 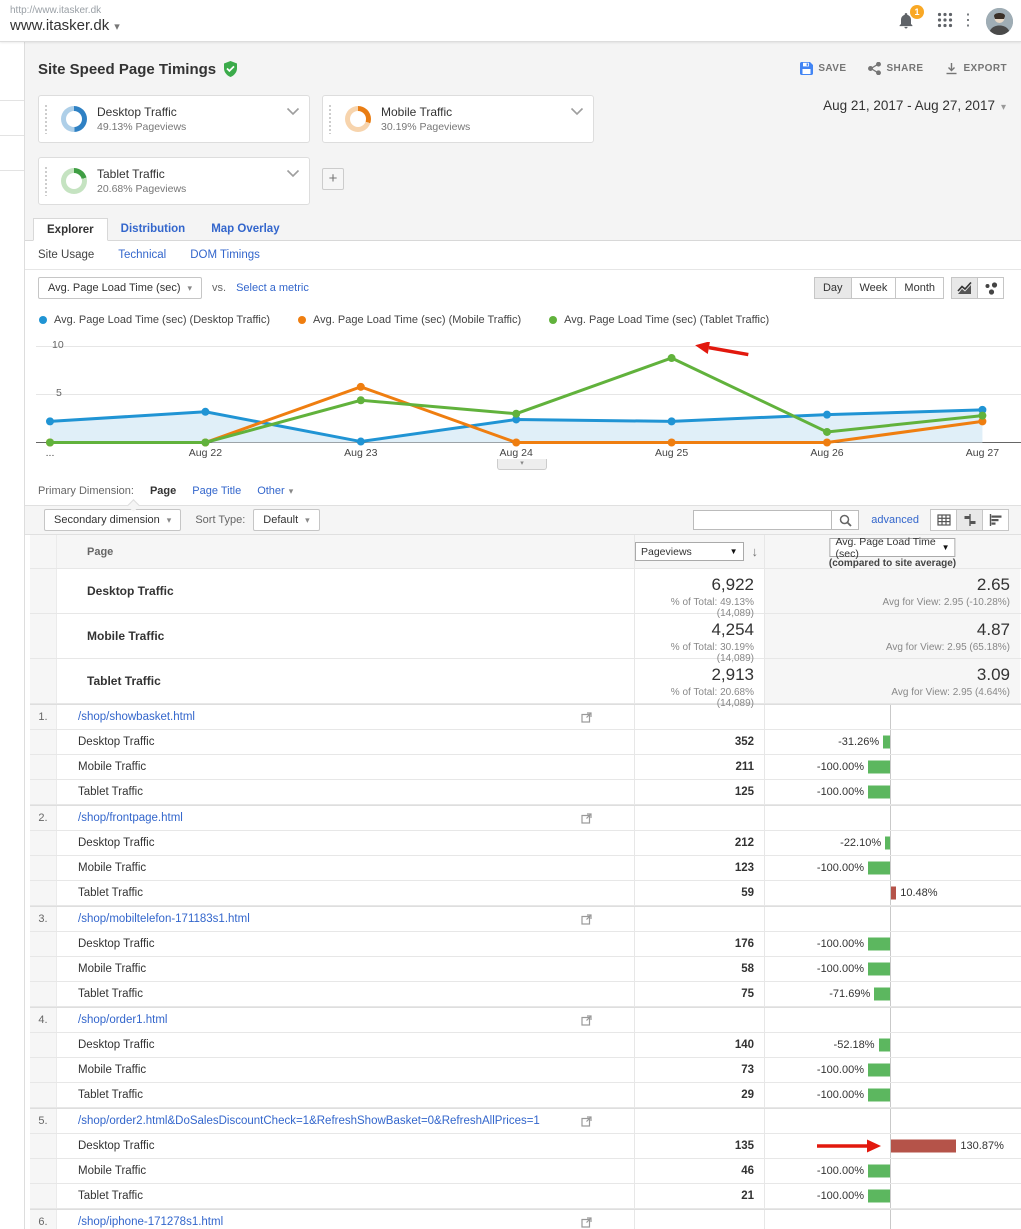 I want to click on table-search-input, so click(x=762, y=520).